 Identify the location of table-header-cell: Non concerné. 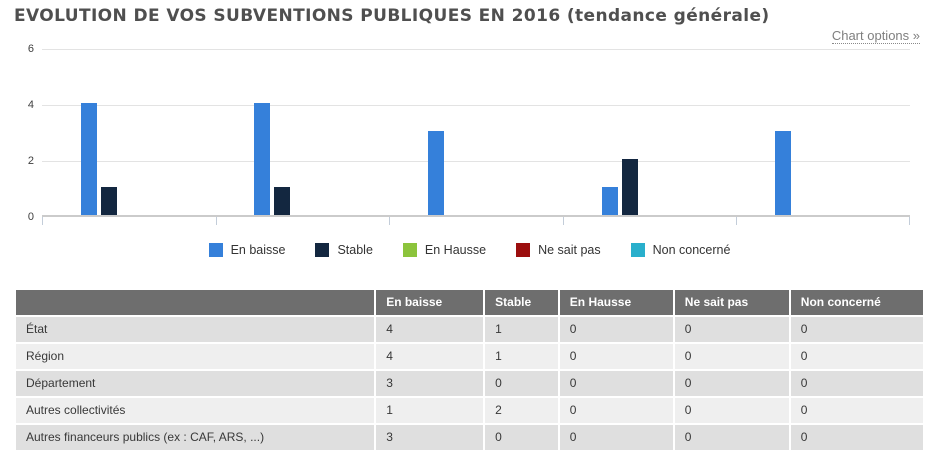
(856, 302).